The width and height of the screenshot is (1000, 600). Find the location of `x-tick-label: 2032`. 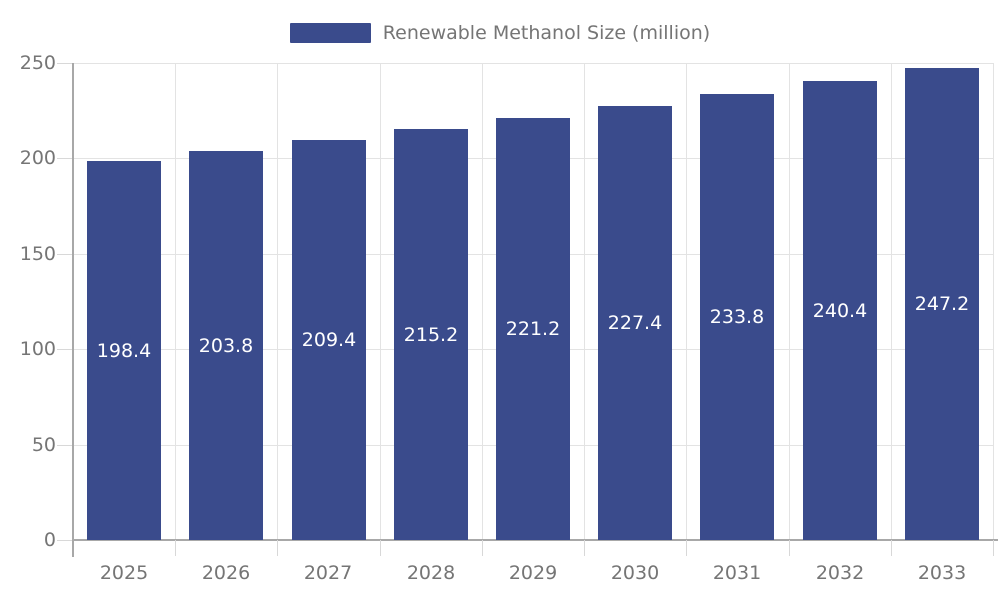

x-tick-label: 2032 is located at coordinates (840, 573).